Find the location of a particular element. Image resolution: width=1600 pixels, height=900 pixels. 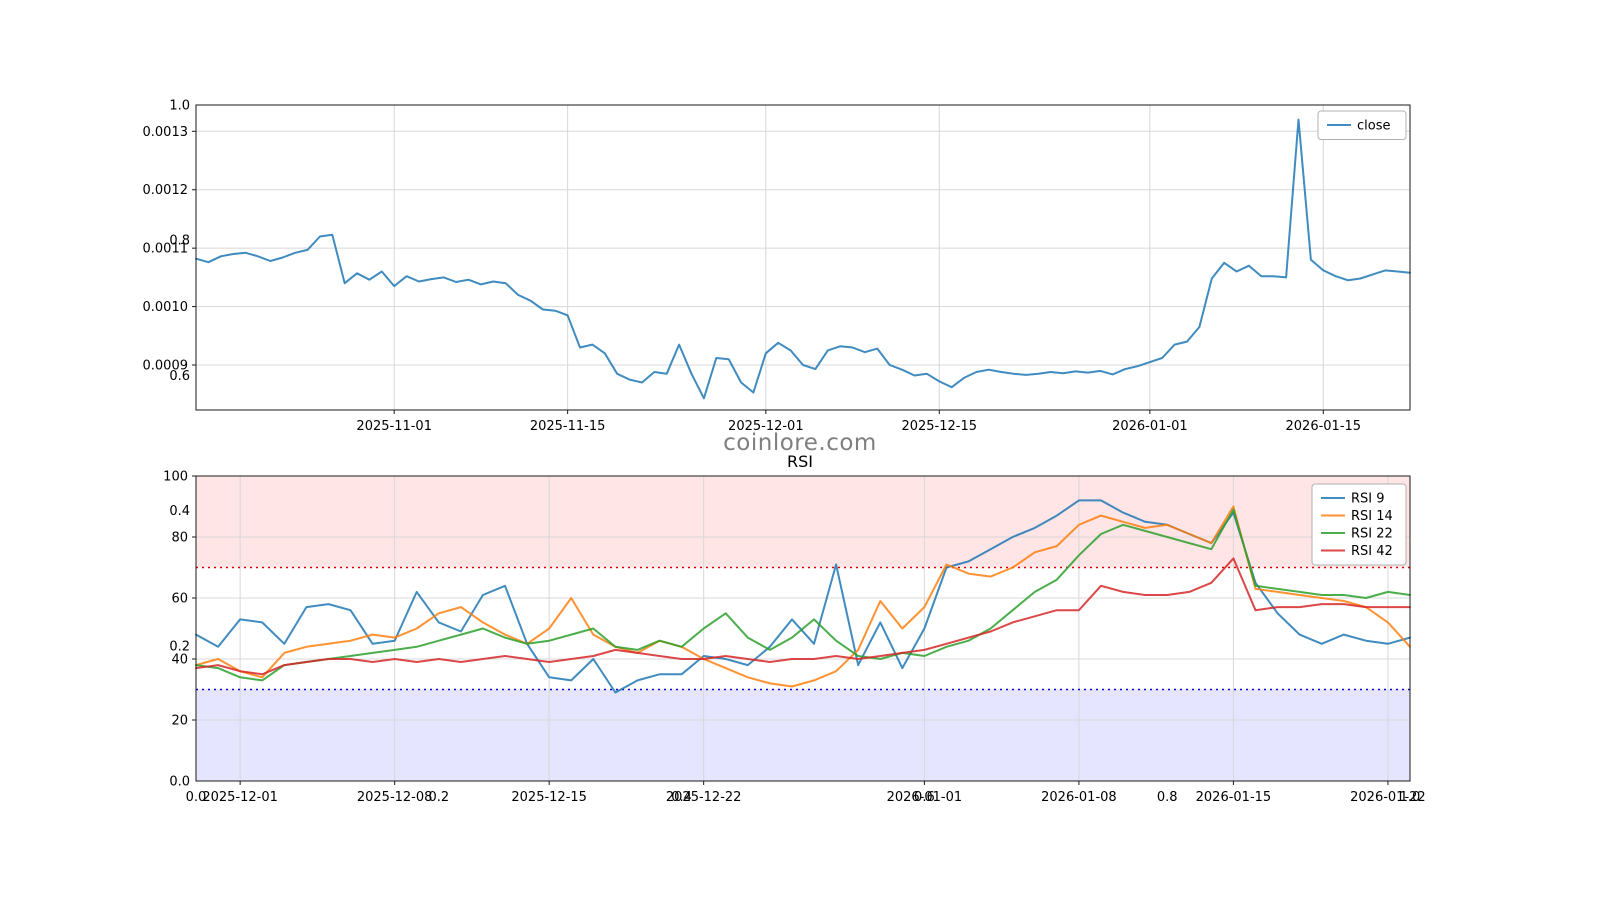

svg-text: 2026-01-08 is located at coordinates (1079, 797).